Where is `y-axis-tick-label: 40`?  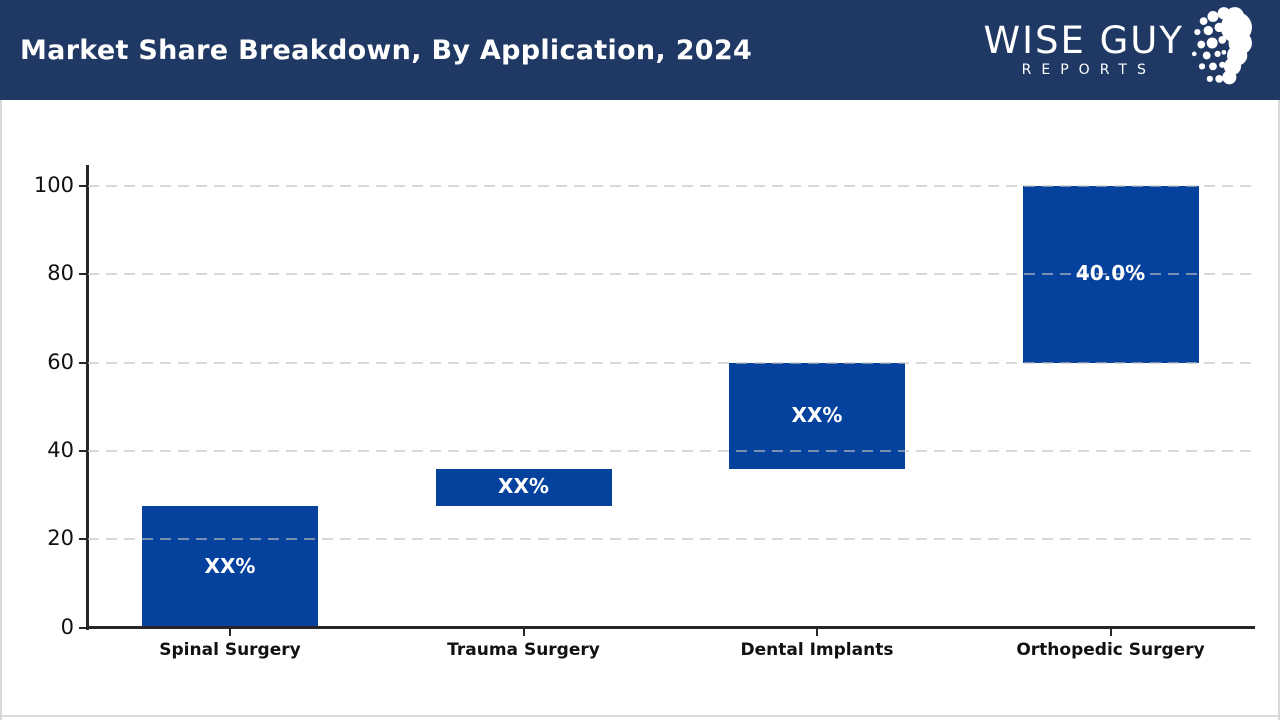 y-axis-tick-label: 40 is located at coordinates (60, 449).